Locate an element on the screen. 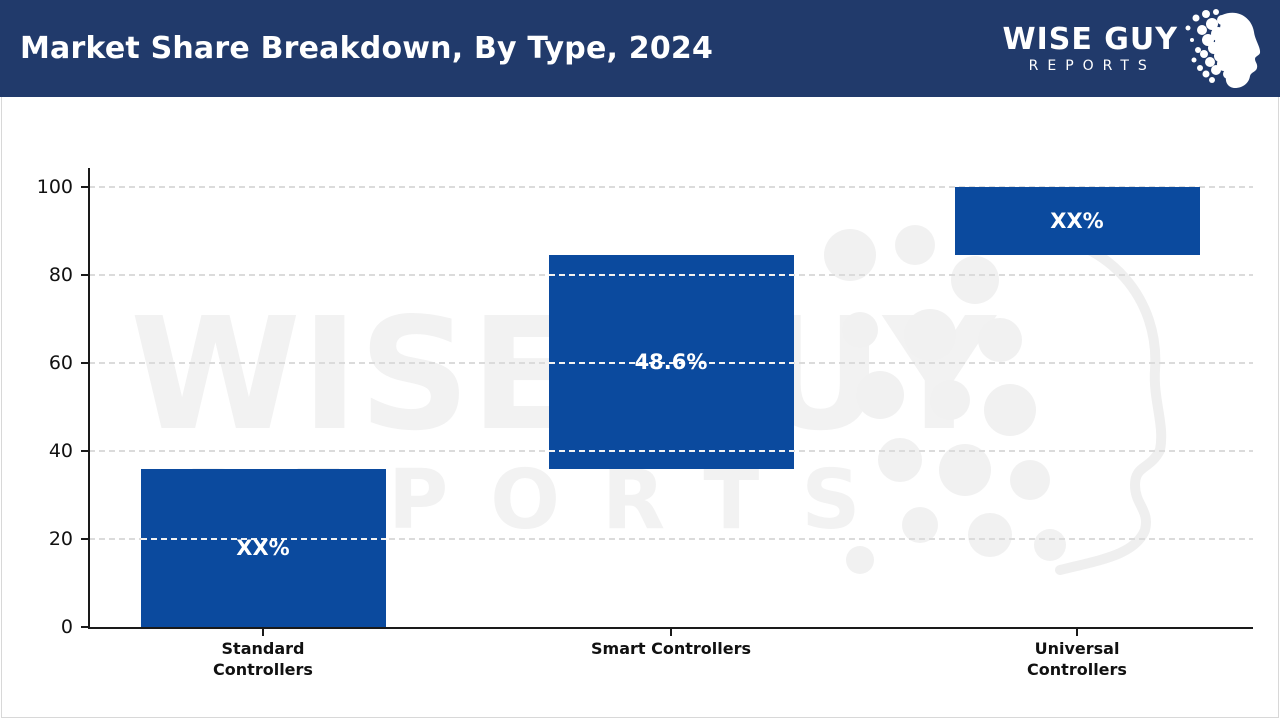 The image size is (1280, 720). brand-logo: WISE GUY REPORTS is located at coordinates (1134, 49).